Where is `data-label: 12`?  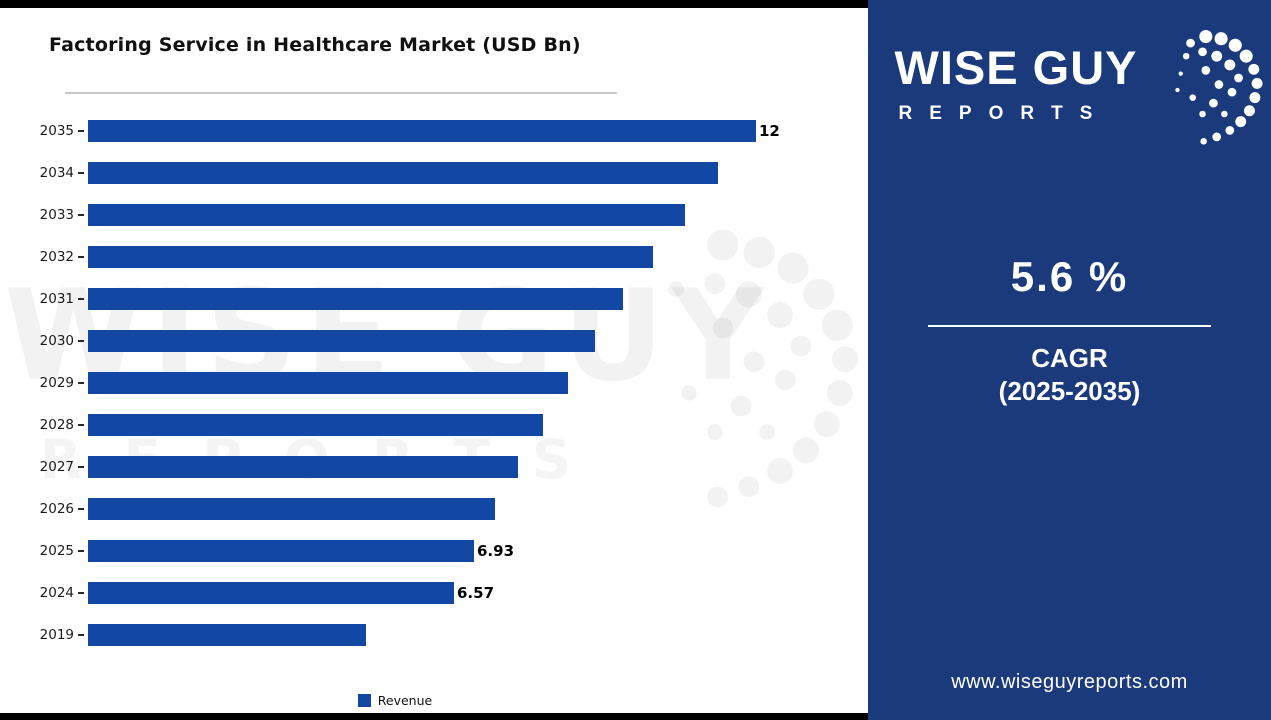 data-label: 12 is located at coordinates (769, 131).